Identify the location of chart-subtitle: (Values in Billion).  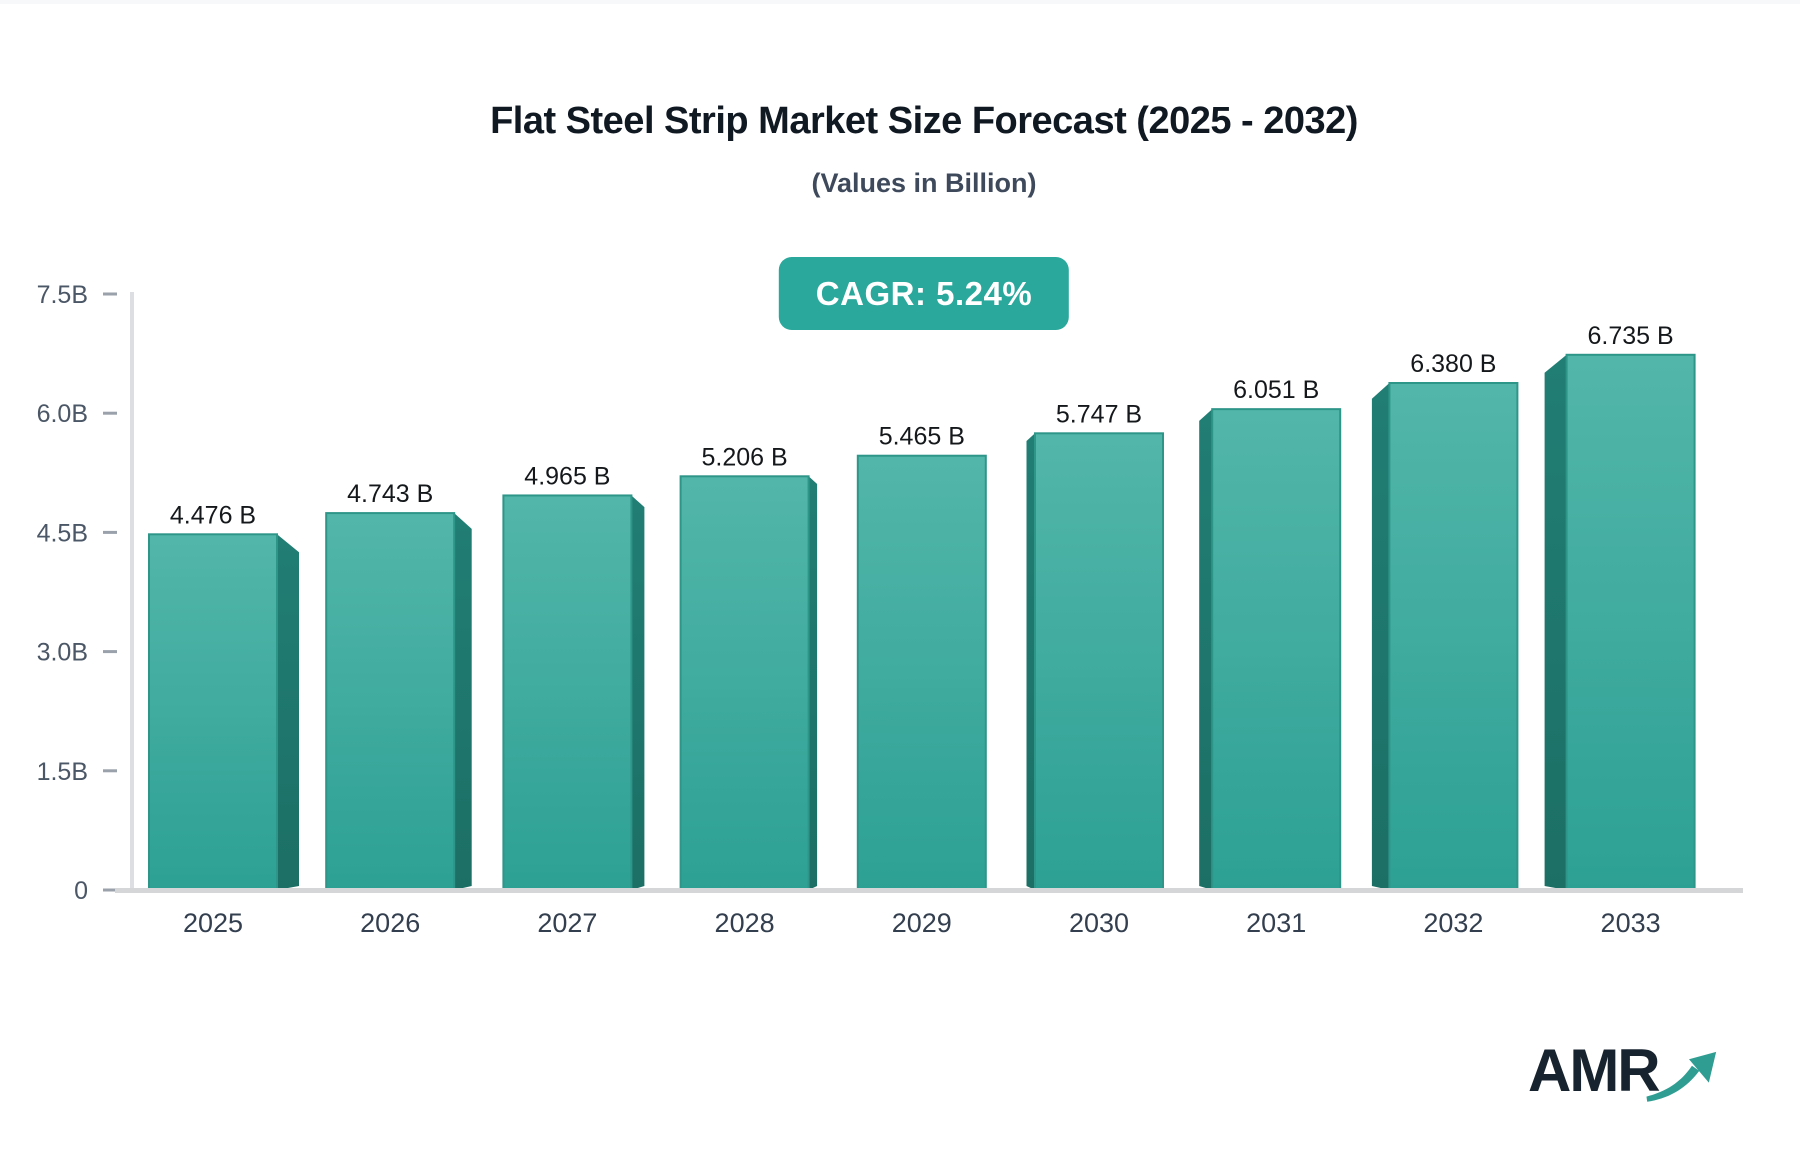
(924, 183).